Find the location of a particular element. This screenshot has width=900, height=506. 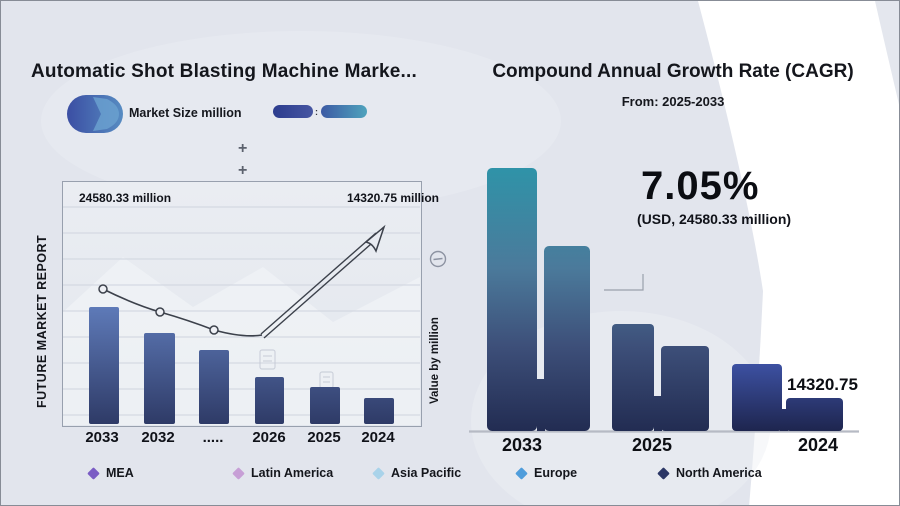

step-decoration-line is located at coordinates (624, 282).